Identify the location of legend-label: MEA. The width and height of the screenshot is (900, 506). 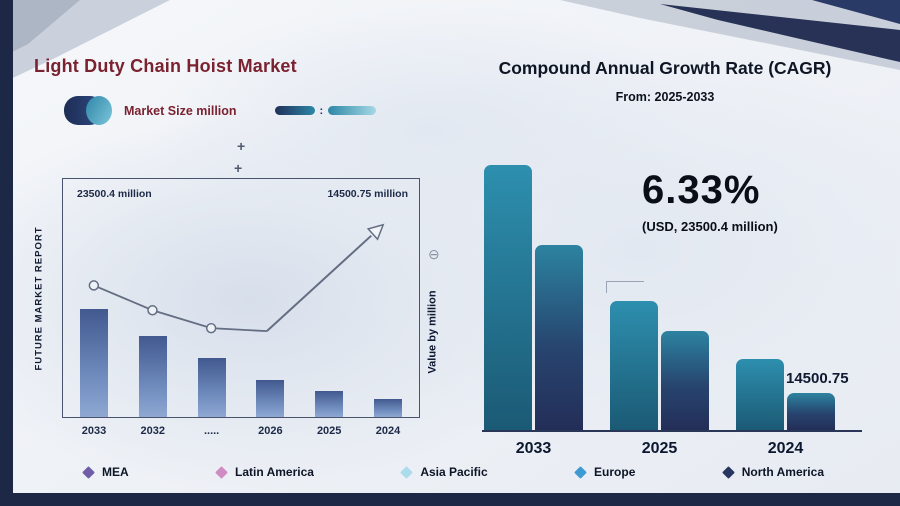
(115, 472).